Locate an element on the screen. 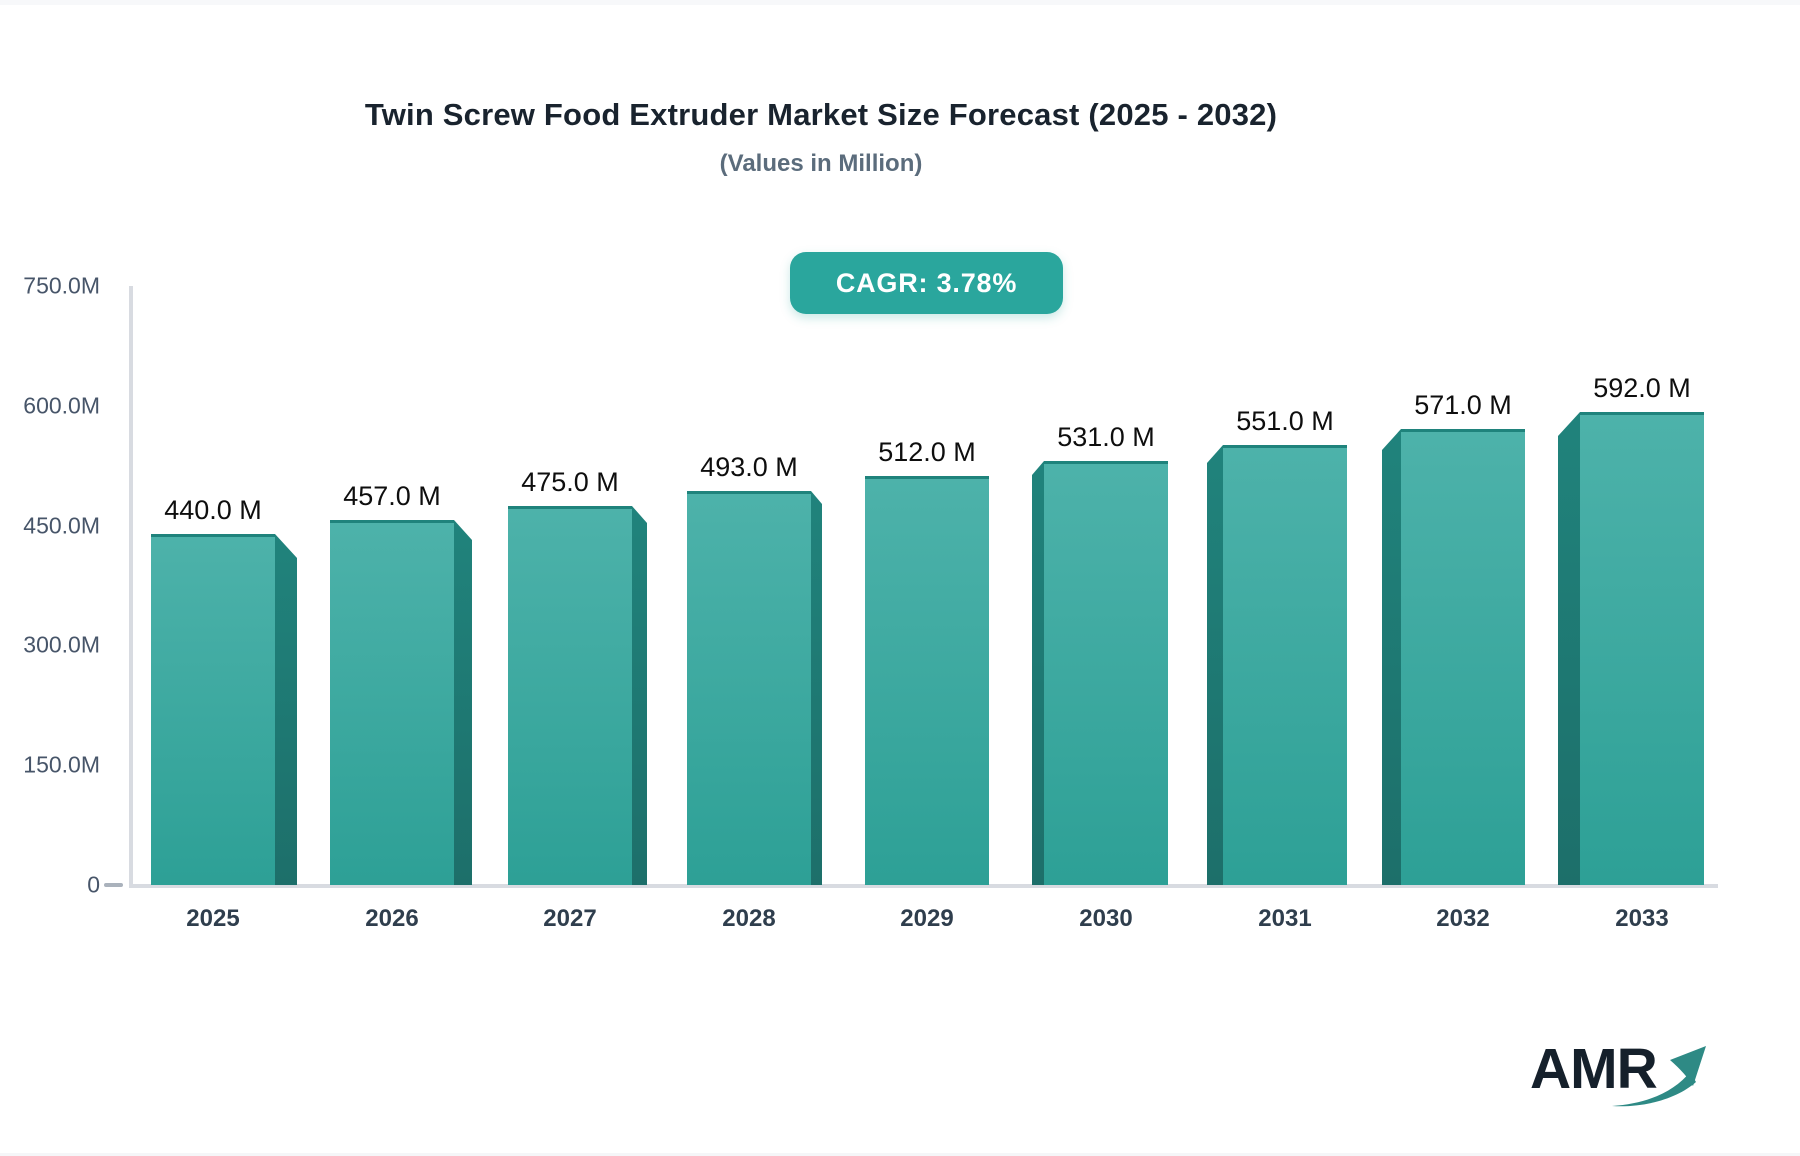  bottom-border-strip is located at coordinates (900, 1154).